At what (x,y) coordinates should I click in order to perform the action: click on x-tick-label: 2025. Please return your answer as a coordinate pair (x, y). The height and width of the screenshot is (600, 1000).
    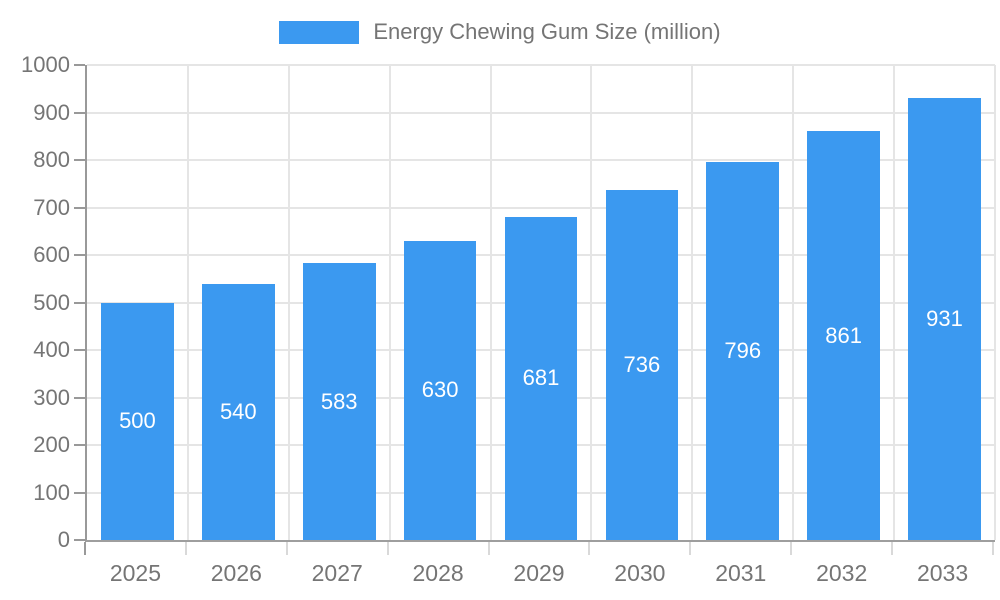
    Looking at the image, I should click on (135, 573).